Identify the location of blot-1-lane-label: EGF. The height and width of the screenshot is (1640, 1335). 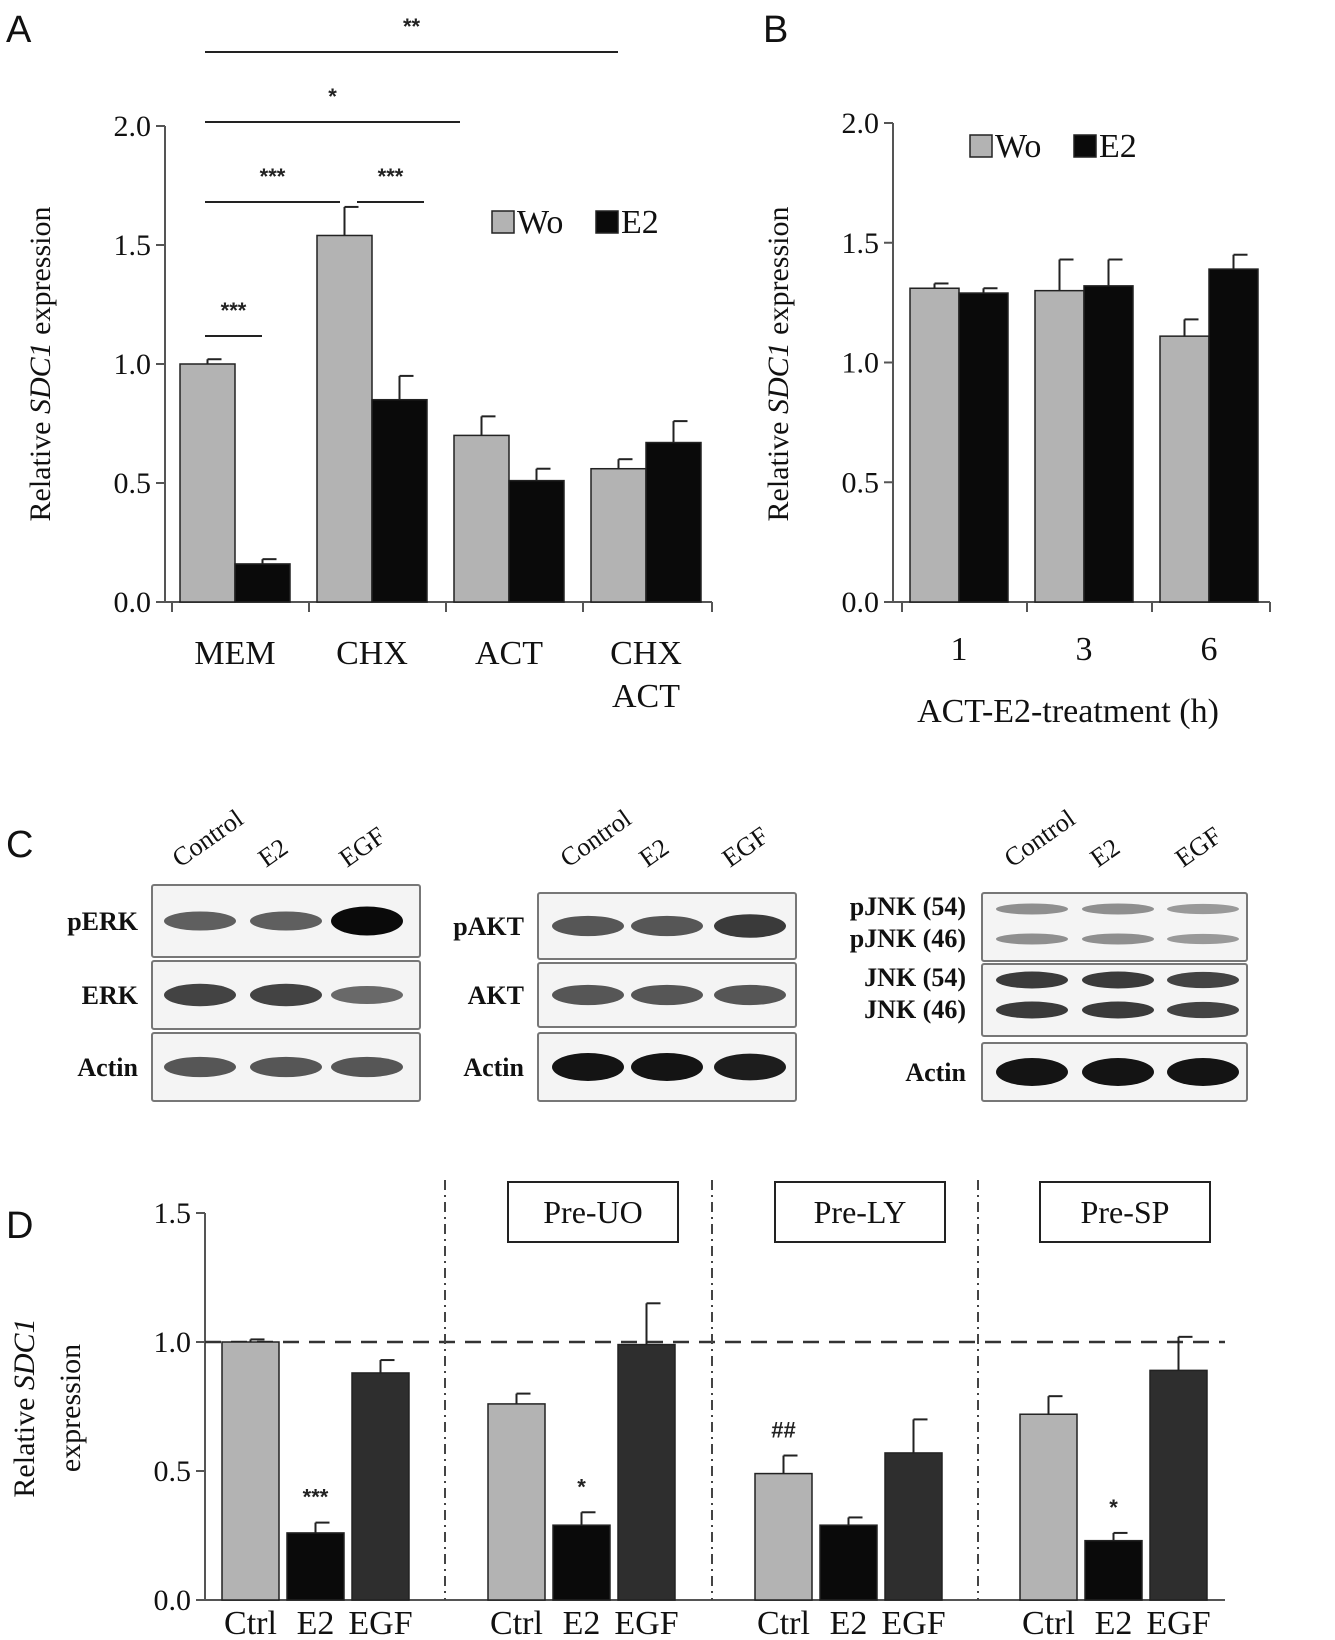
(745, 847).